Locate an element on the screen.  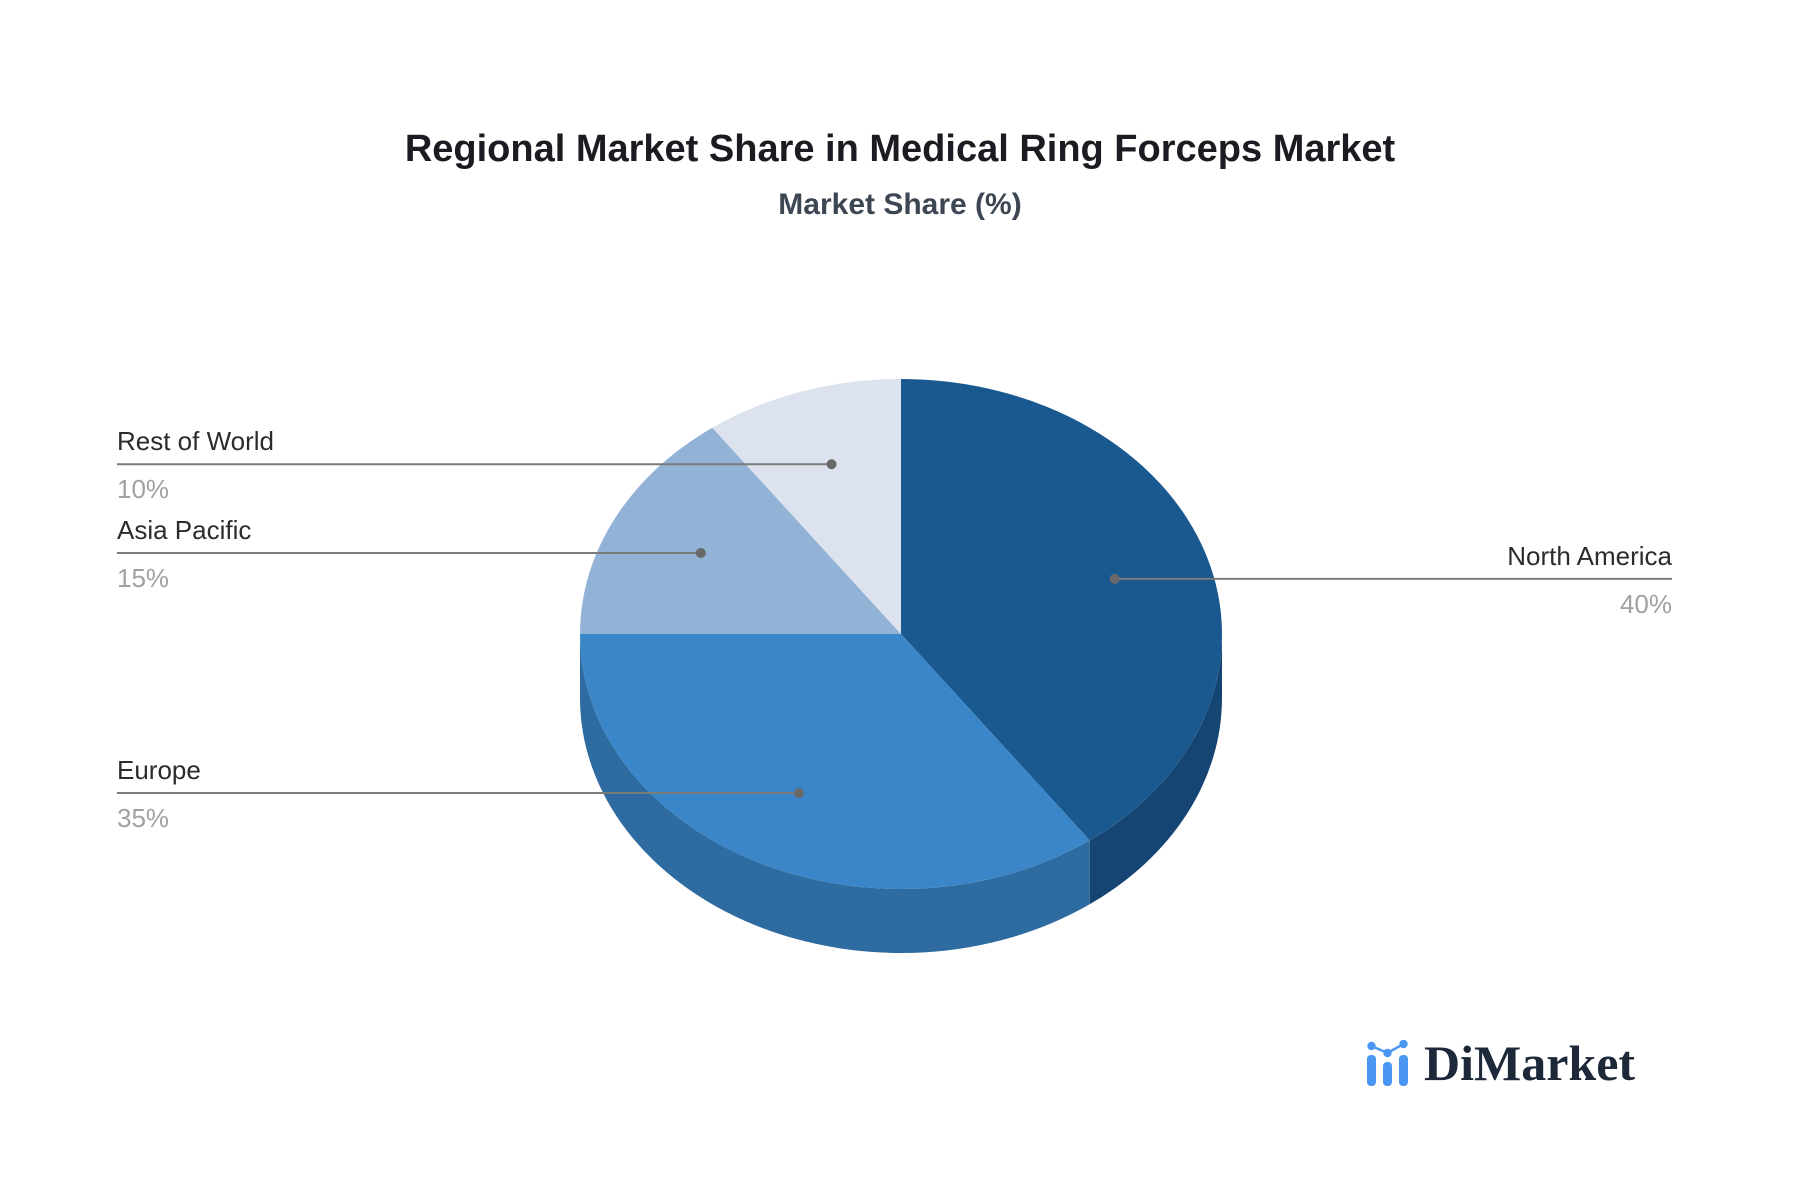
dimarket-logo: DiMarket is located at coordinates (1501, 1063).